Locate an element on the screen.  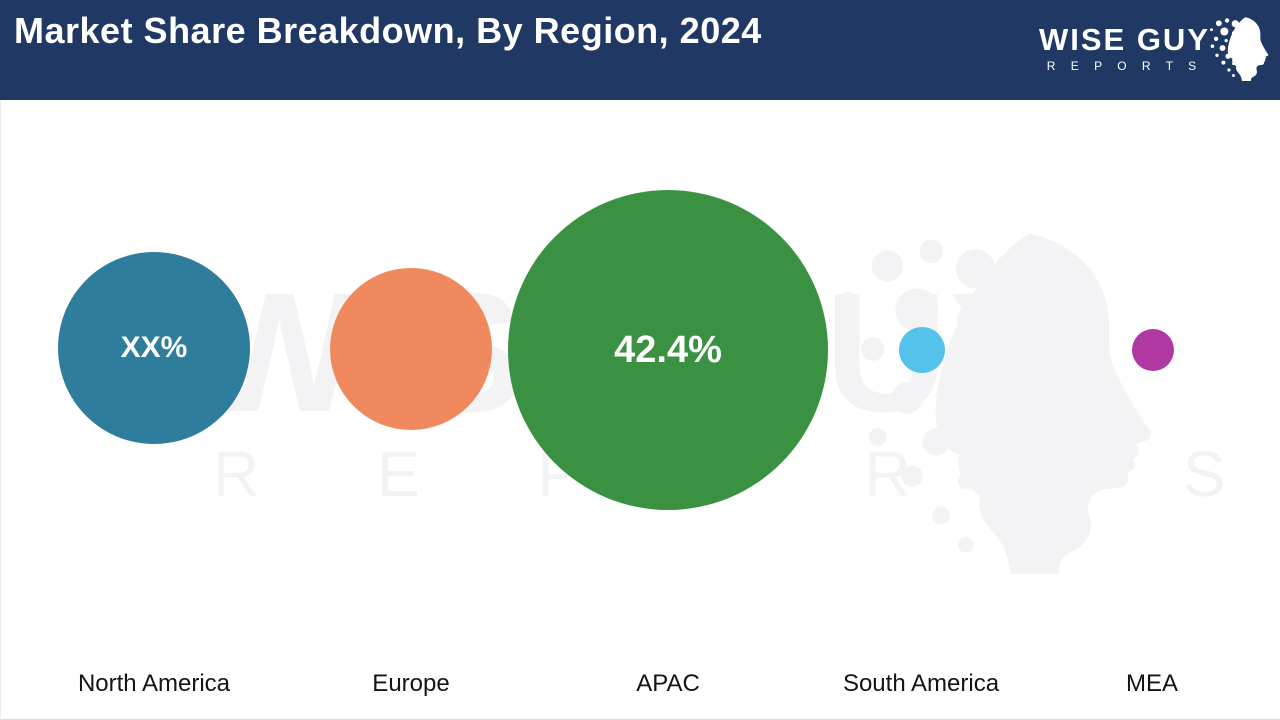
bubble-south-america is located at coordinates (922, 350).